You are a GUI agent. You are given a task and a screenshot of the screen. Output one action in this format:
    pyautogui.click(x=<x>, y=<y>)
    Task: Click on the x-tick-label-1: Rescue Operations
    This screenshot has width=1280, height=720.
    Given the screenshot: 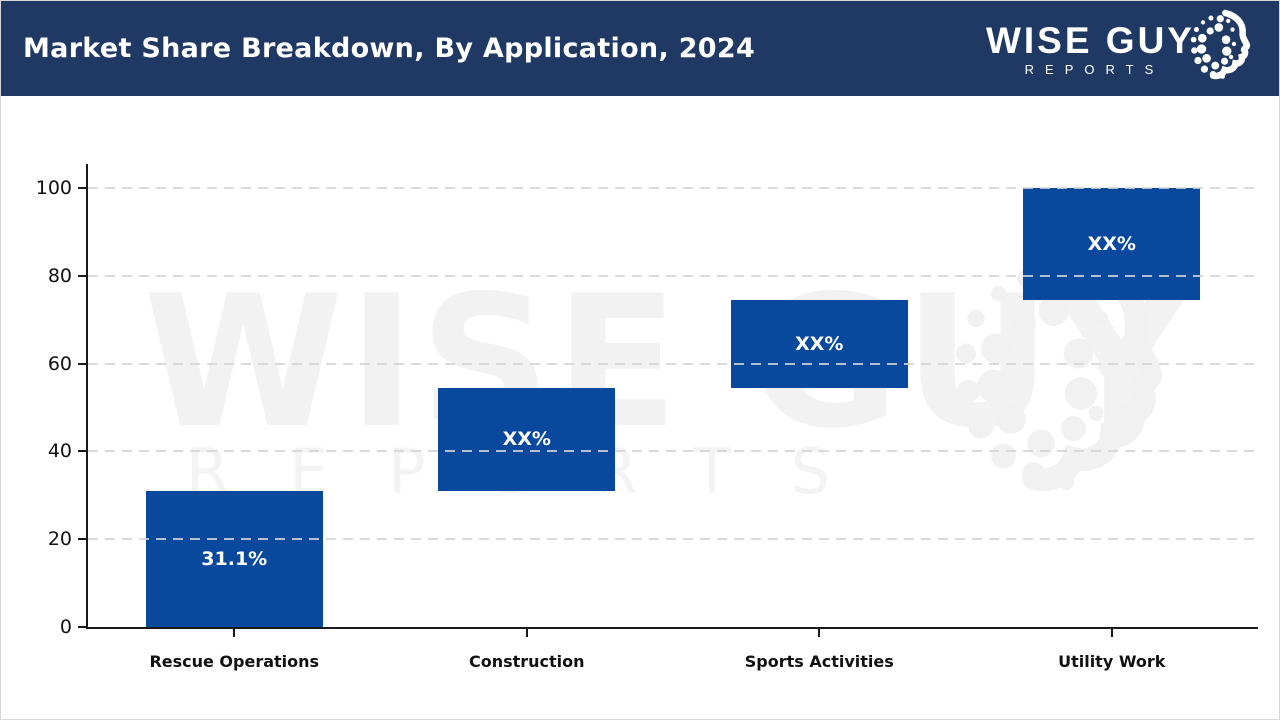 What is the action you would take?
    pyautogui.click(x=234, y=661)
    